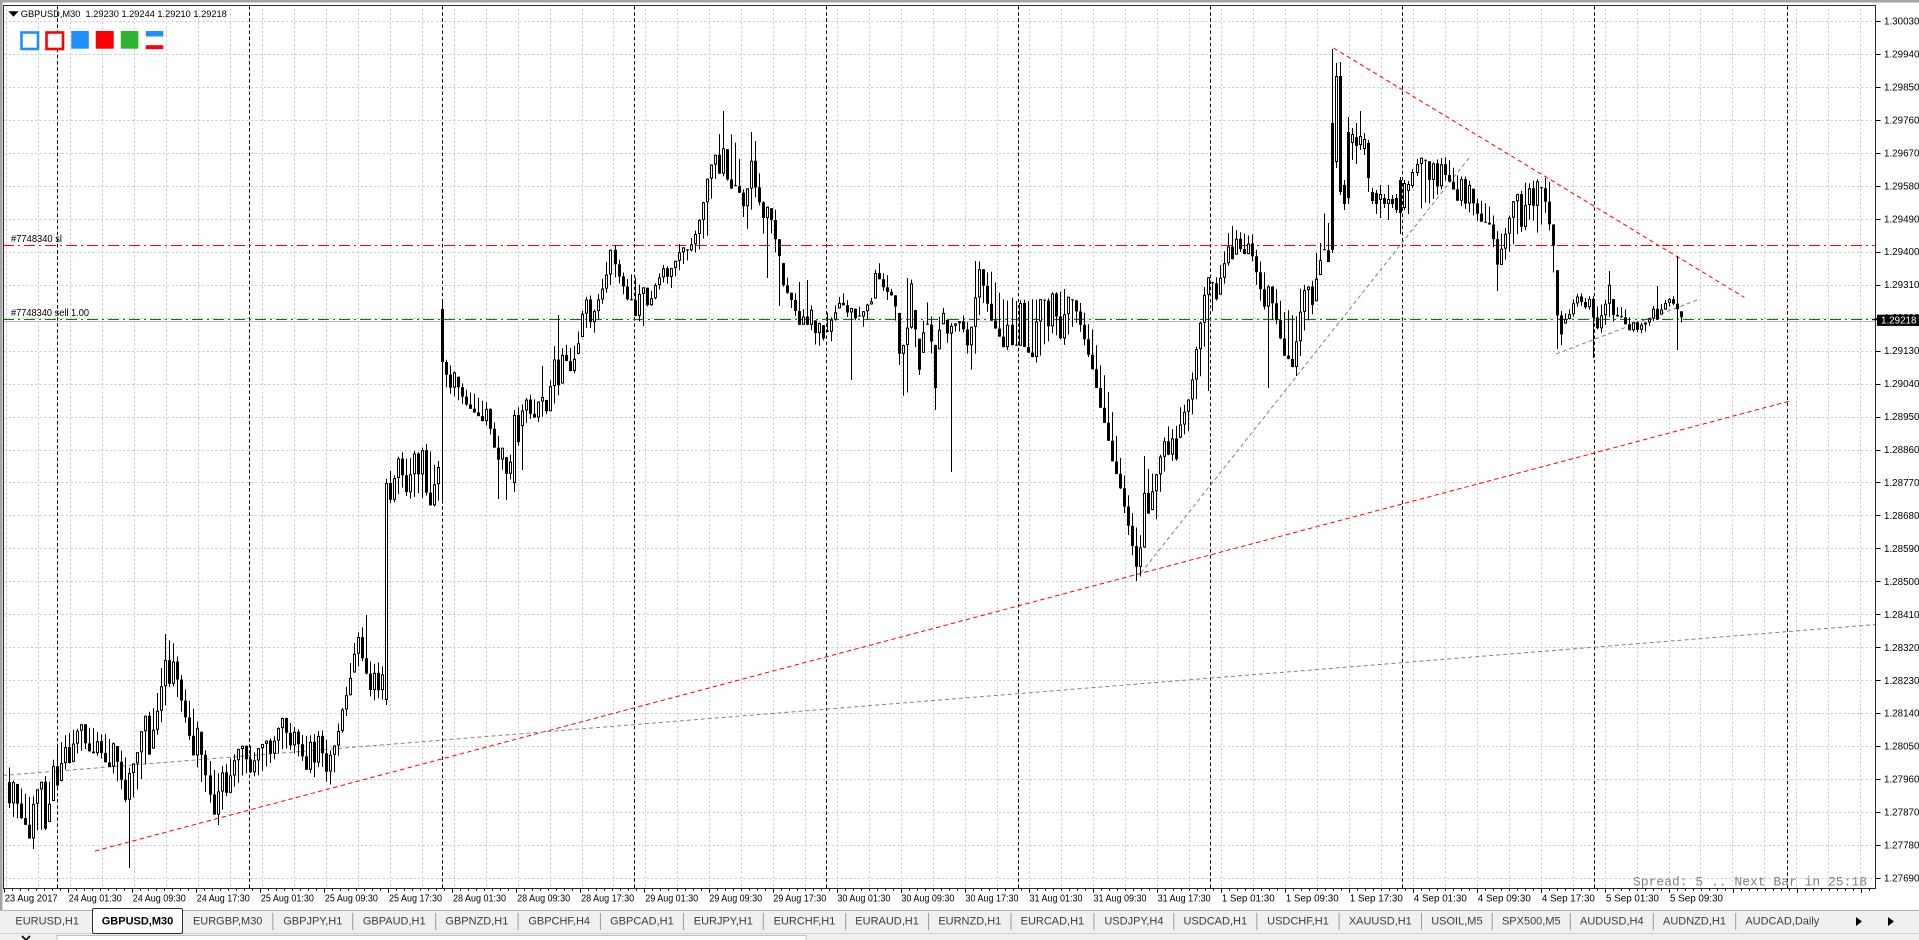 The image size is (1919, 940). Describe the element at coordinates (1216, 922) in the screenshot. I see `svg-text: USDCAD,H1` at that location.